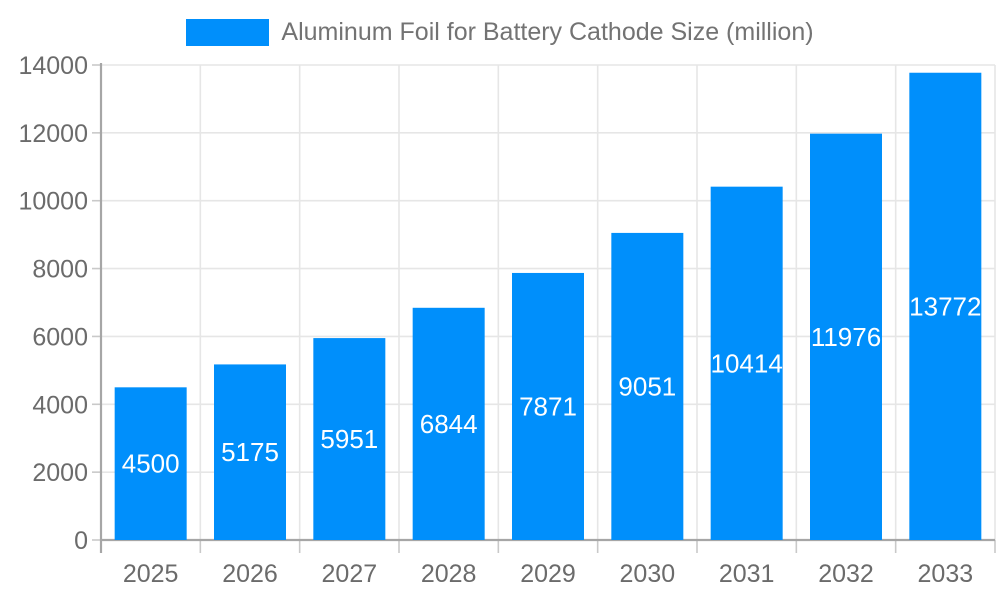  I want to click on bar-value-label: 4500, so click(151, 464).